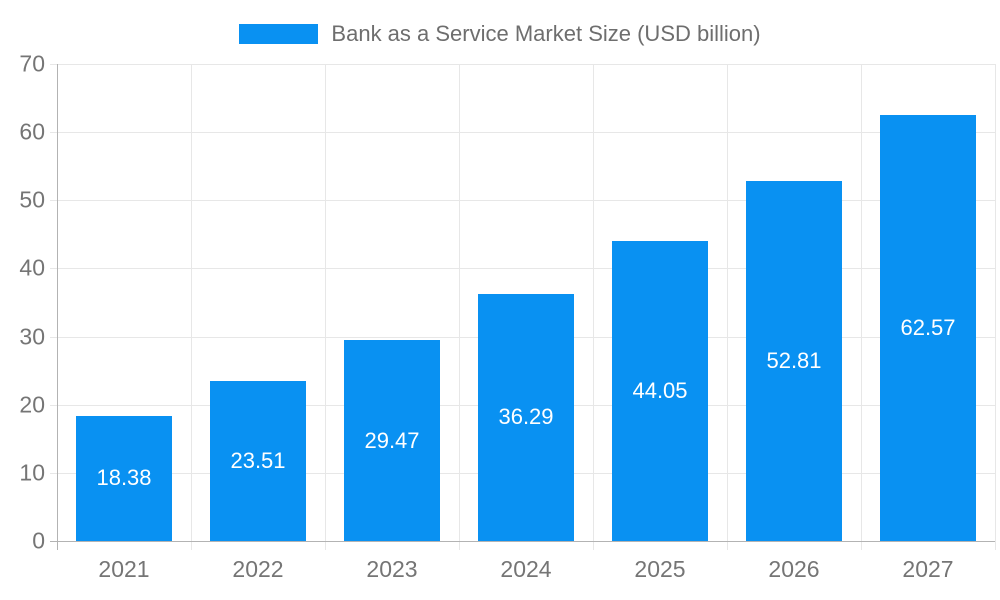  I want to click on x-tick-label: 2027, so click(928, 569).